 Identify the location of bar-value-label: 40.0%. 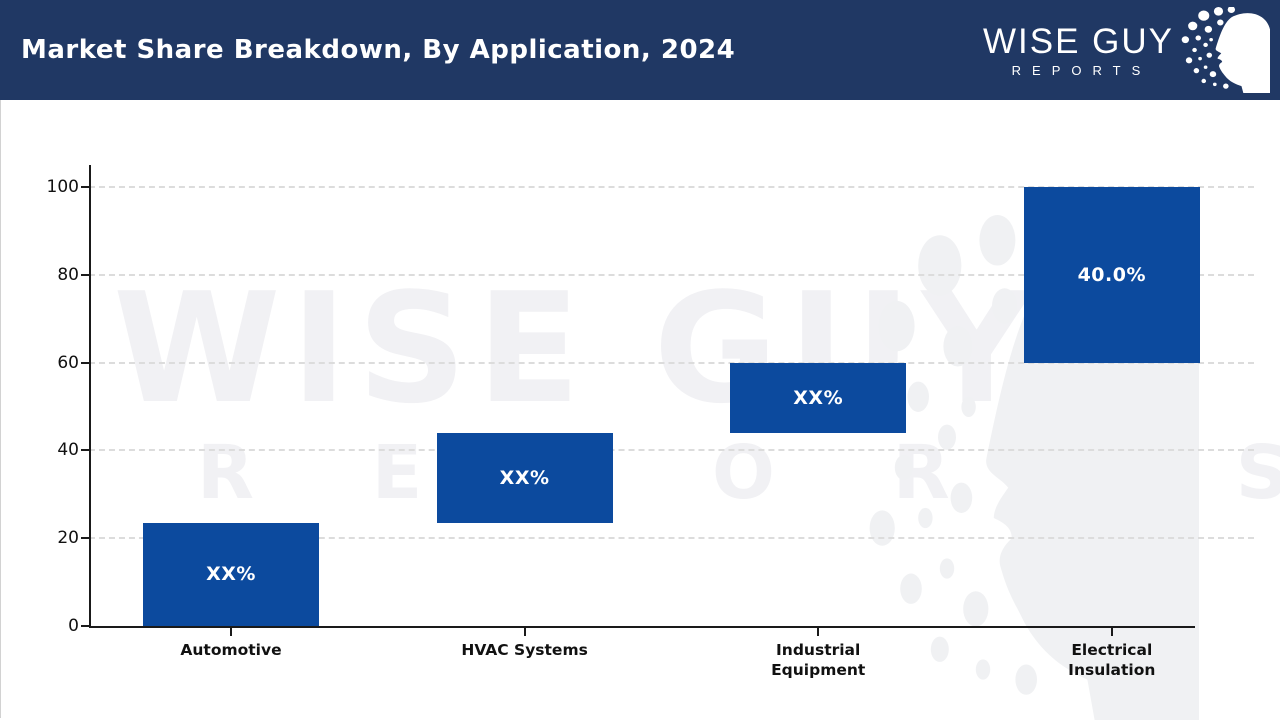
(1111, 274).